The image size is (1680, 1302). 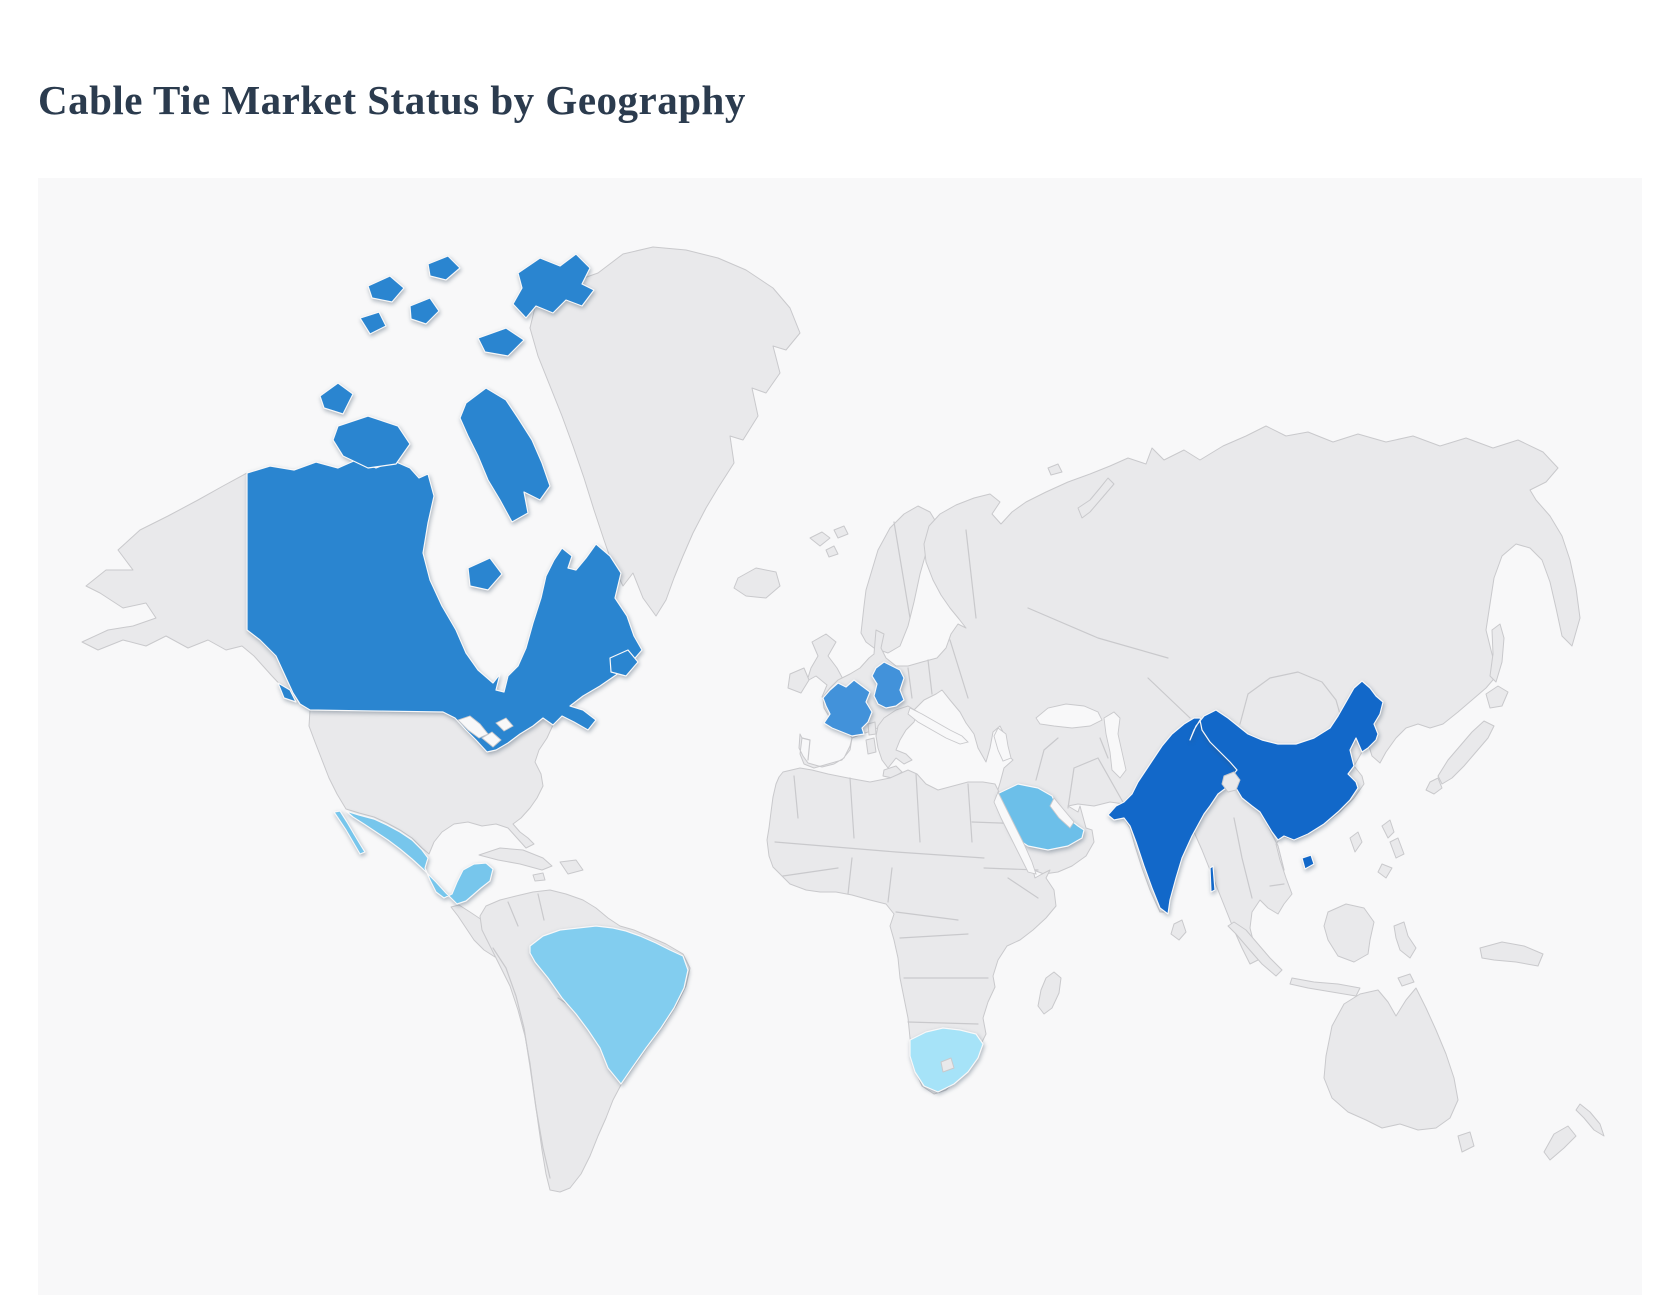 I want to click on landmass-japan-honshu, so click(x=1466, y=752).